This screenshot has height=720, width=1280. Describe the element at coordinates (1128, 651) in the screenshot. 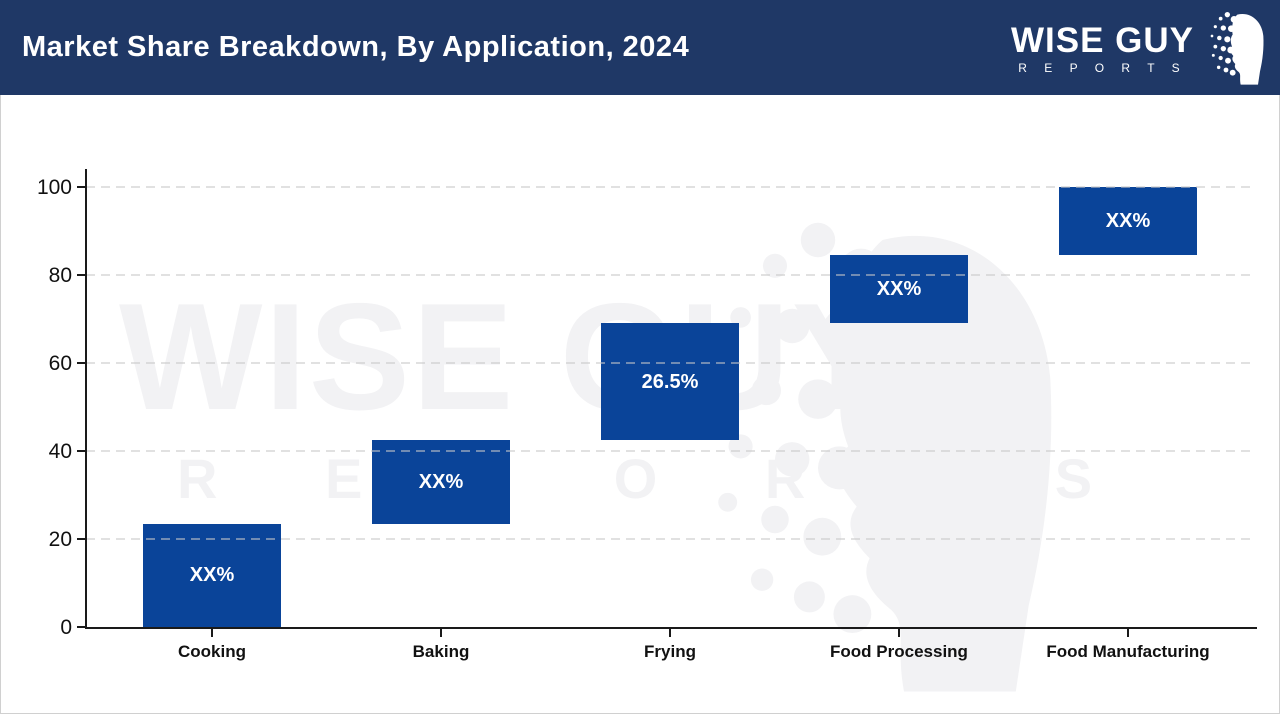

I see `x-tick-label-food-manufacturing: Food Manufacturing` at that location.